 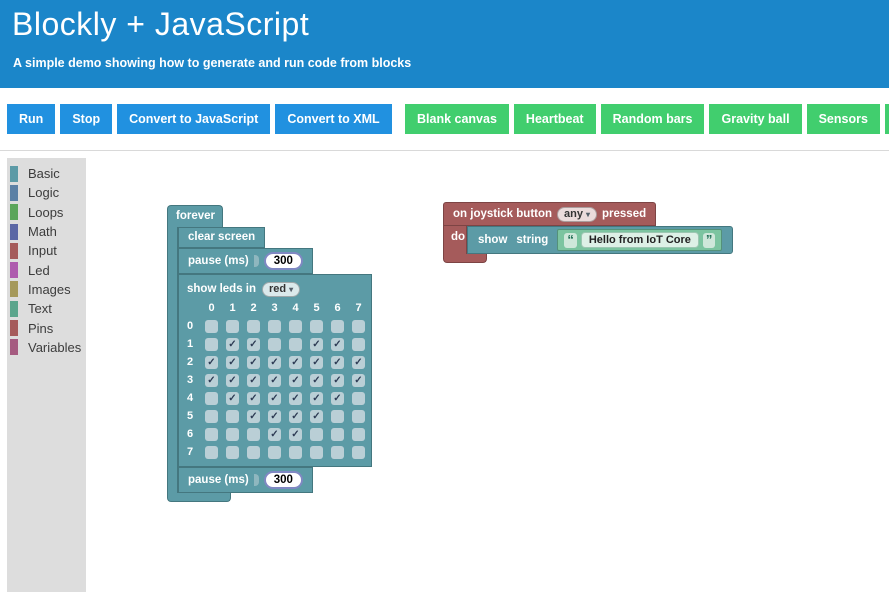 I want to click on show-string-block: show string “ Hello from IoT Core ”, so click(x=600, y=240).